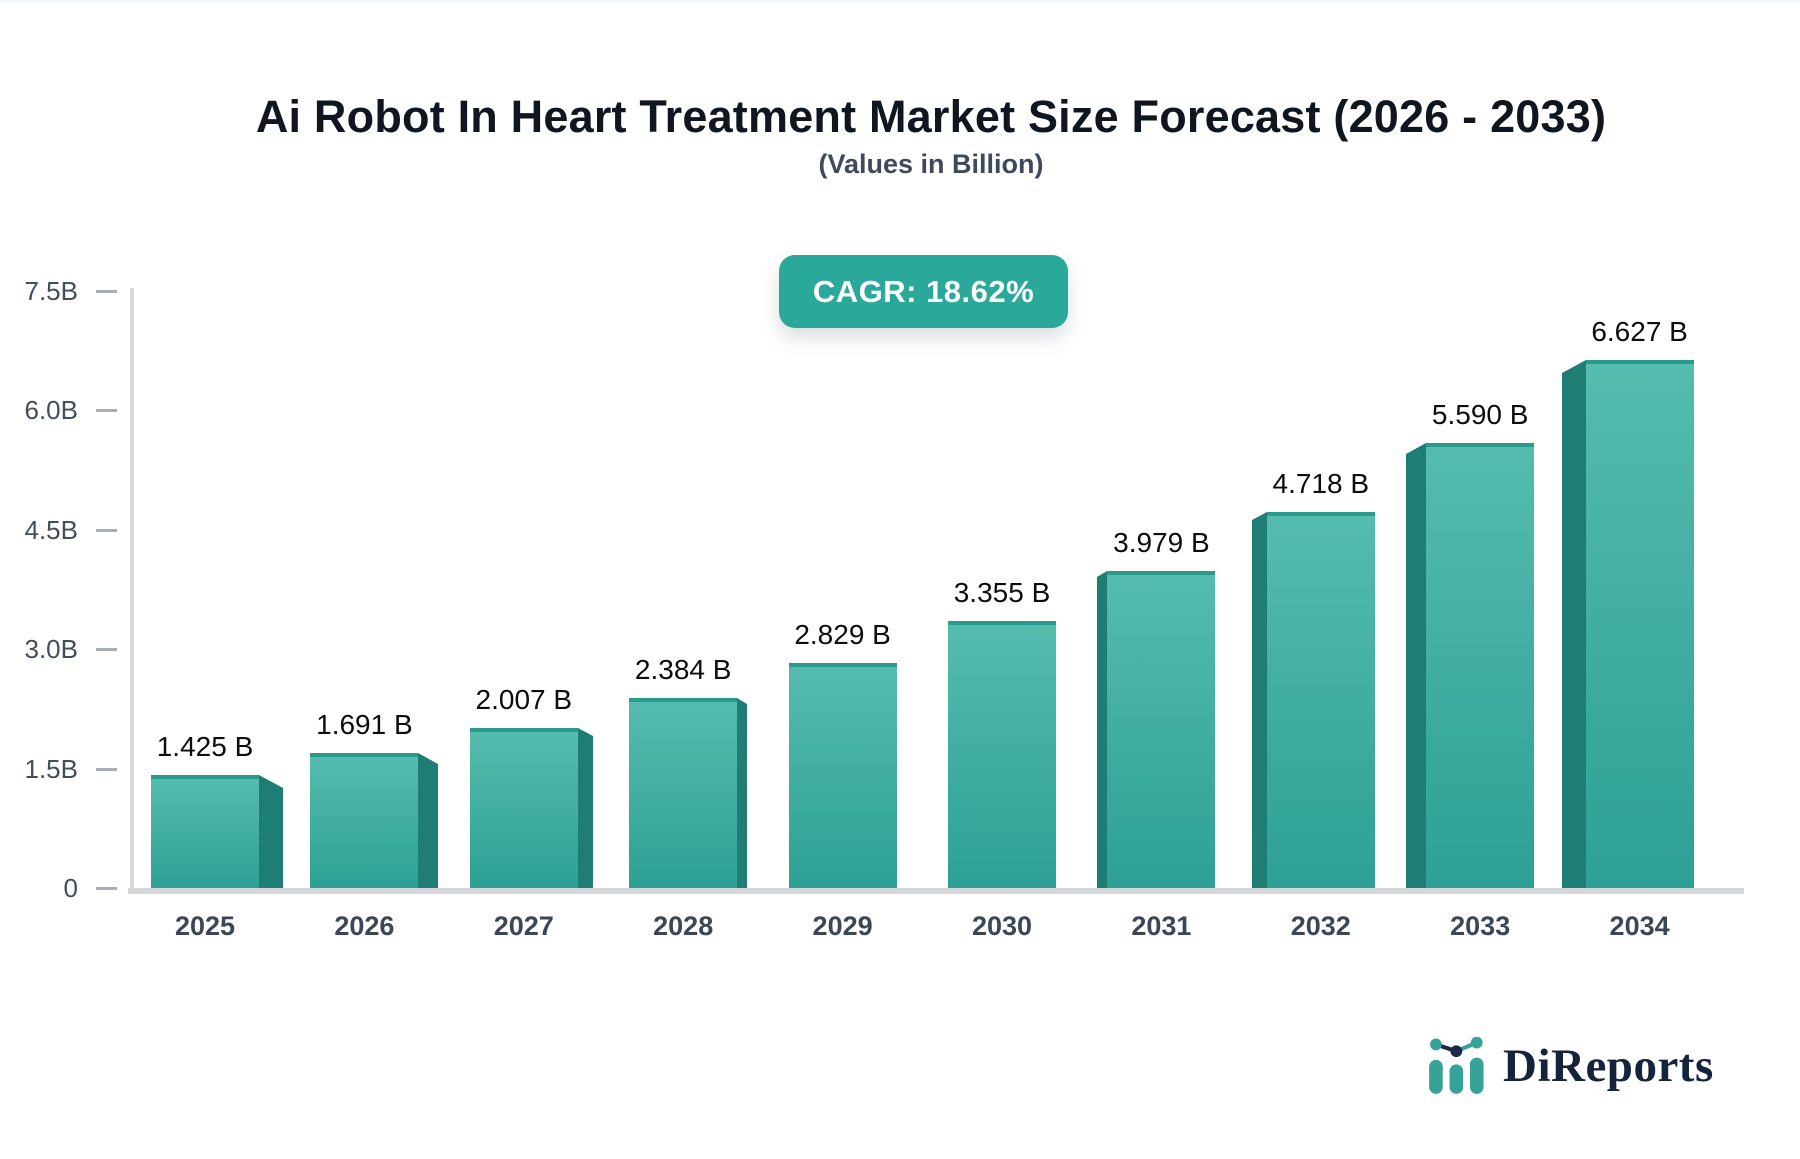 The height and width of the screenshot is (1159, 1800). What do you see at coordinates (1161, 926) in the screenshot?
I see `x-axis-label-2031: 2031` at bounding box center [1161, 926].